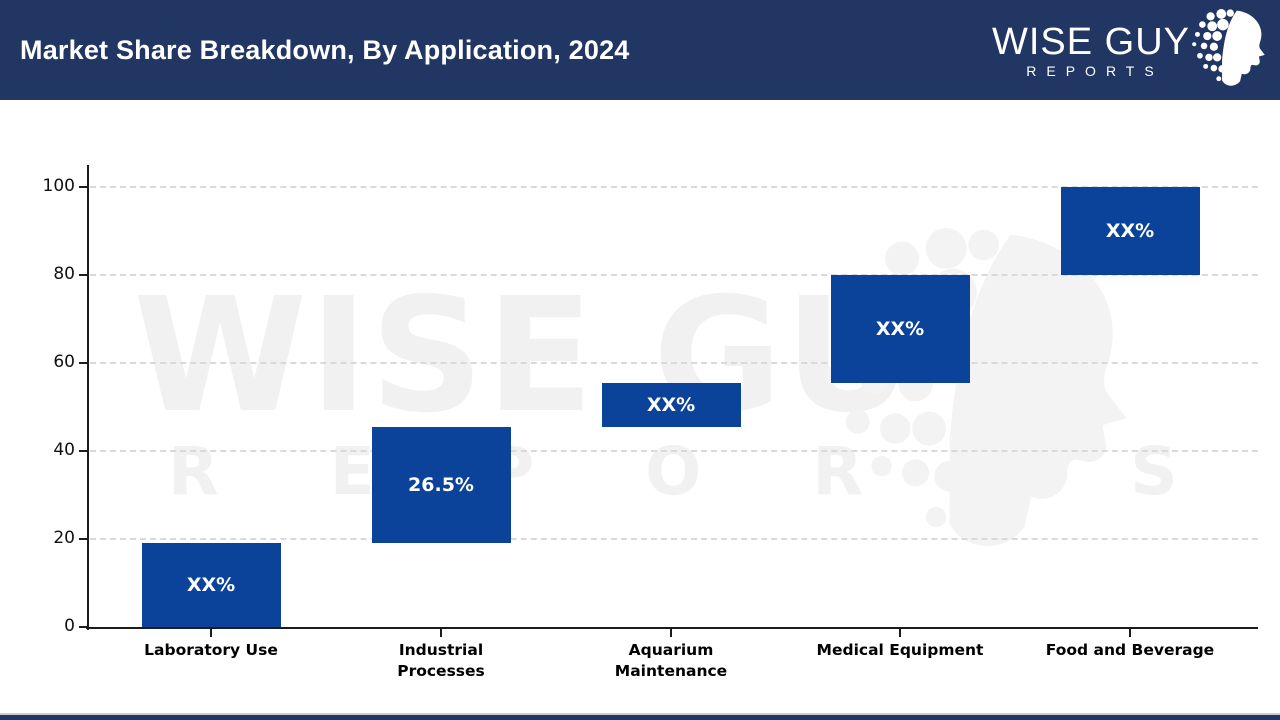 The width and height of the screenshot is (1280, 720). What do you see at coordinates (640, 714) in the screenshot?
I see `footer-divider` at bounding box center [640, 714].